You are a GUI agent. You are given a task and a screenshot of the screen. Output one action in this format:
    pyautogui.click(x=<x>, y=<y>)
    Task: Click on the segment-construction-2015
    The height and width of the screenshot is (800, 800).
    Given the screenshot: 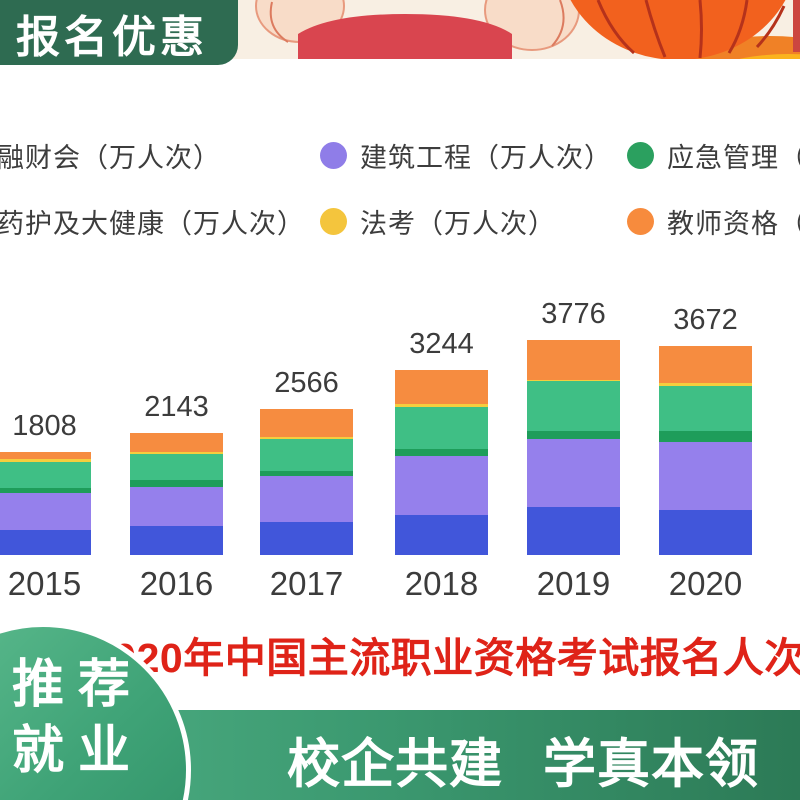 What is the action you would take?
    pyautogui.click(x=45, y=511)
    